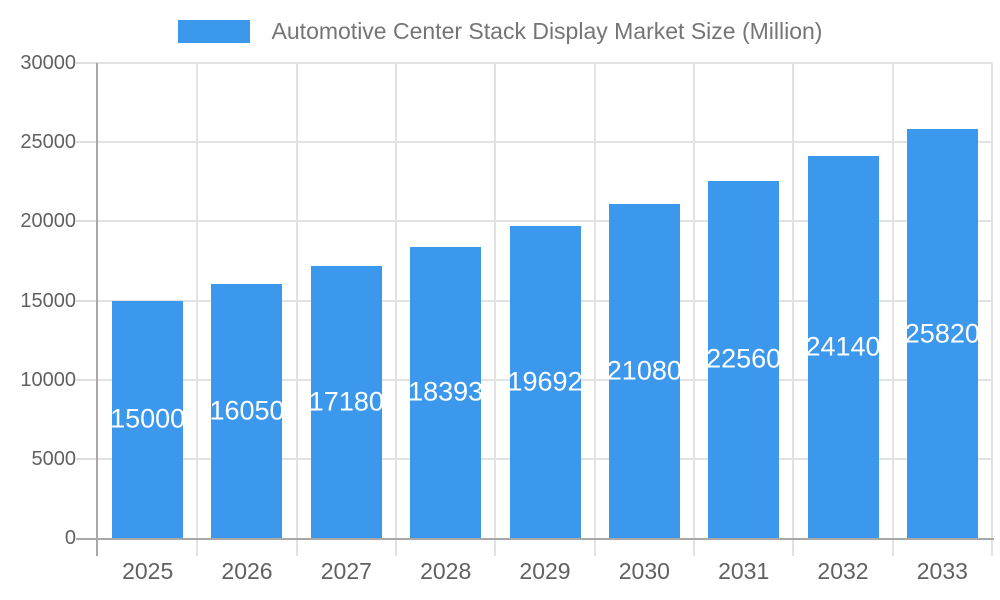 Image resolution: width=1000 pixels, height=600 pixels. Describe the element at coordinates (48, 221) in the screenshot. I see `y-axis-label: 20000` at that location.